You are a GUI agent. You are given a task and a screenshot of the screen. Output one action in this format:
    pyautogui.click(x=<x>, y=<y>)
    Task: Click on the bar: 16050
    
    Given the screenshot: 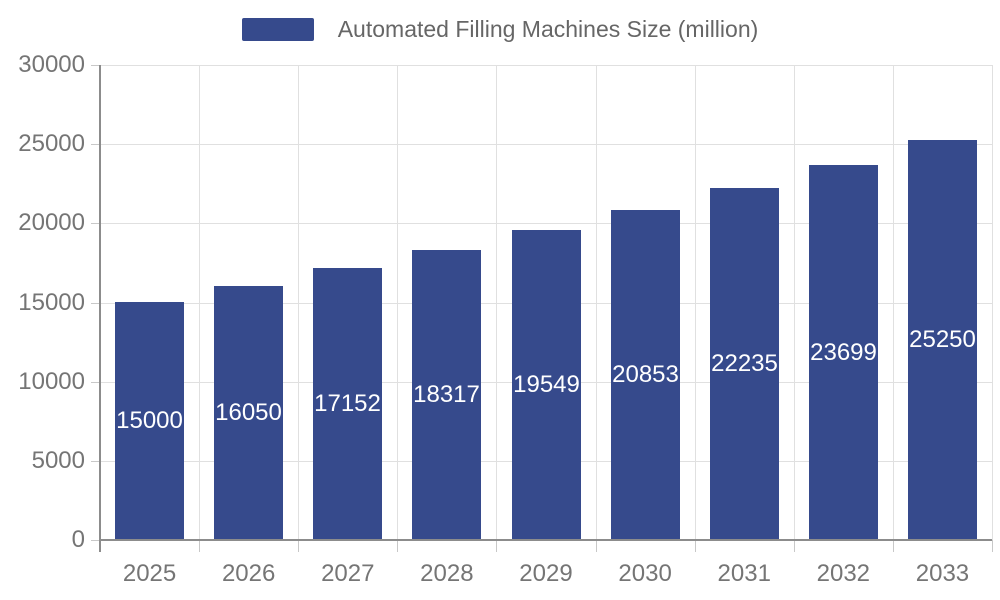 What is the action you would take?
    pyautogui.click(x=248, y=413)
    